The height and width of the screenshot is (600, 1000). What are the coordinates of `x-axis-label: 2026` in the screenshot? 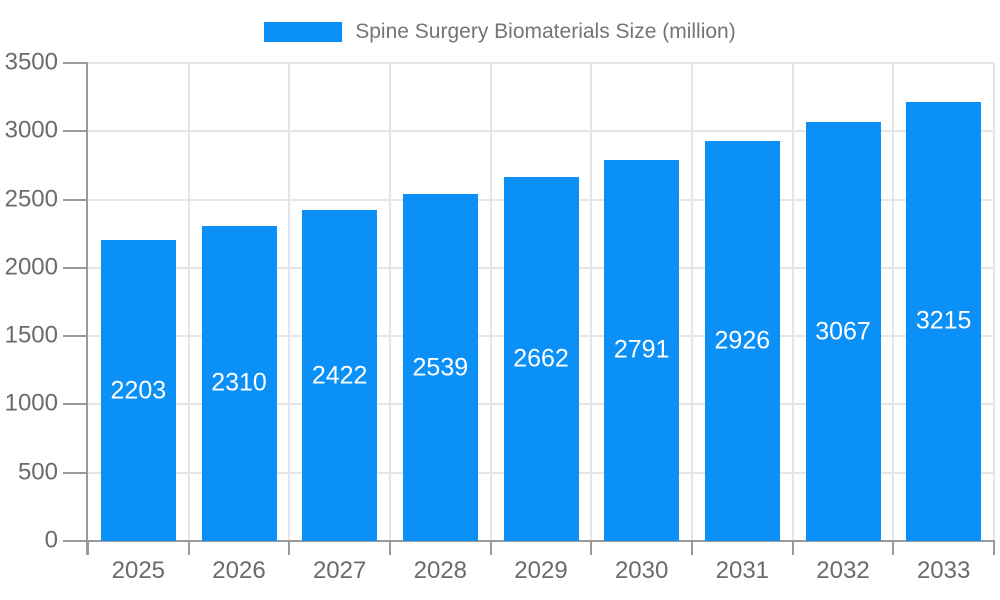 It's located at (239, 570).